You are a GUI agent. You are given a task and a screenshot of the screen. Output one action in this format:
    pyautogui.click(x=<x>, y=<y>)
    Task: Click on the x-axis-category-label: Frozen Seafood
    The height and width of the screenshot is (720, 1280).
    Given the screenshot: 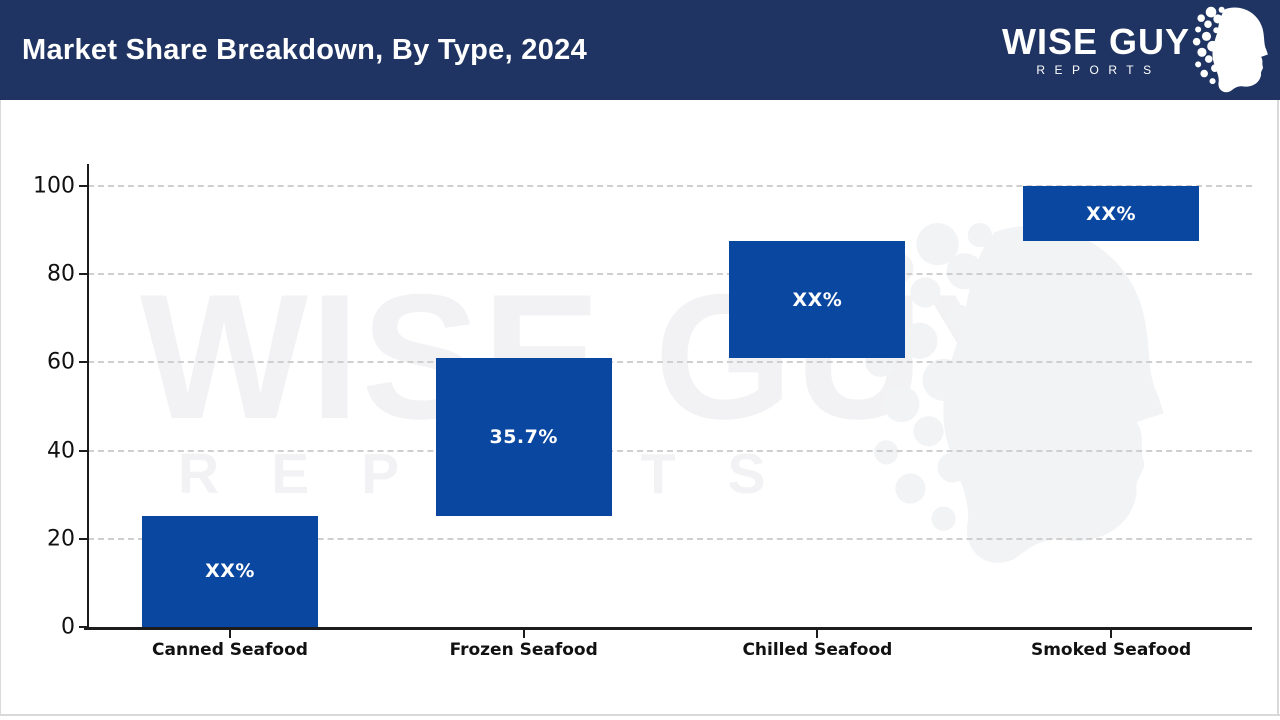 What is the action you would take?
    pyautogui.click(x=523, y=650)
    